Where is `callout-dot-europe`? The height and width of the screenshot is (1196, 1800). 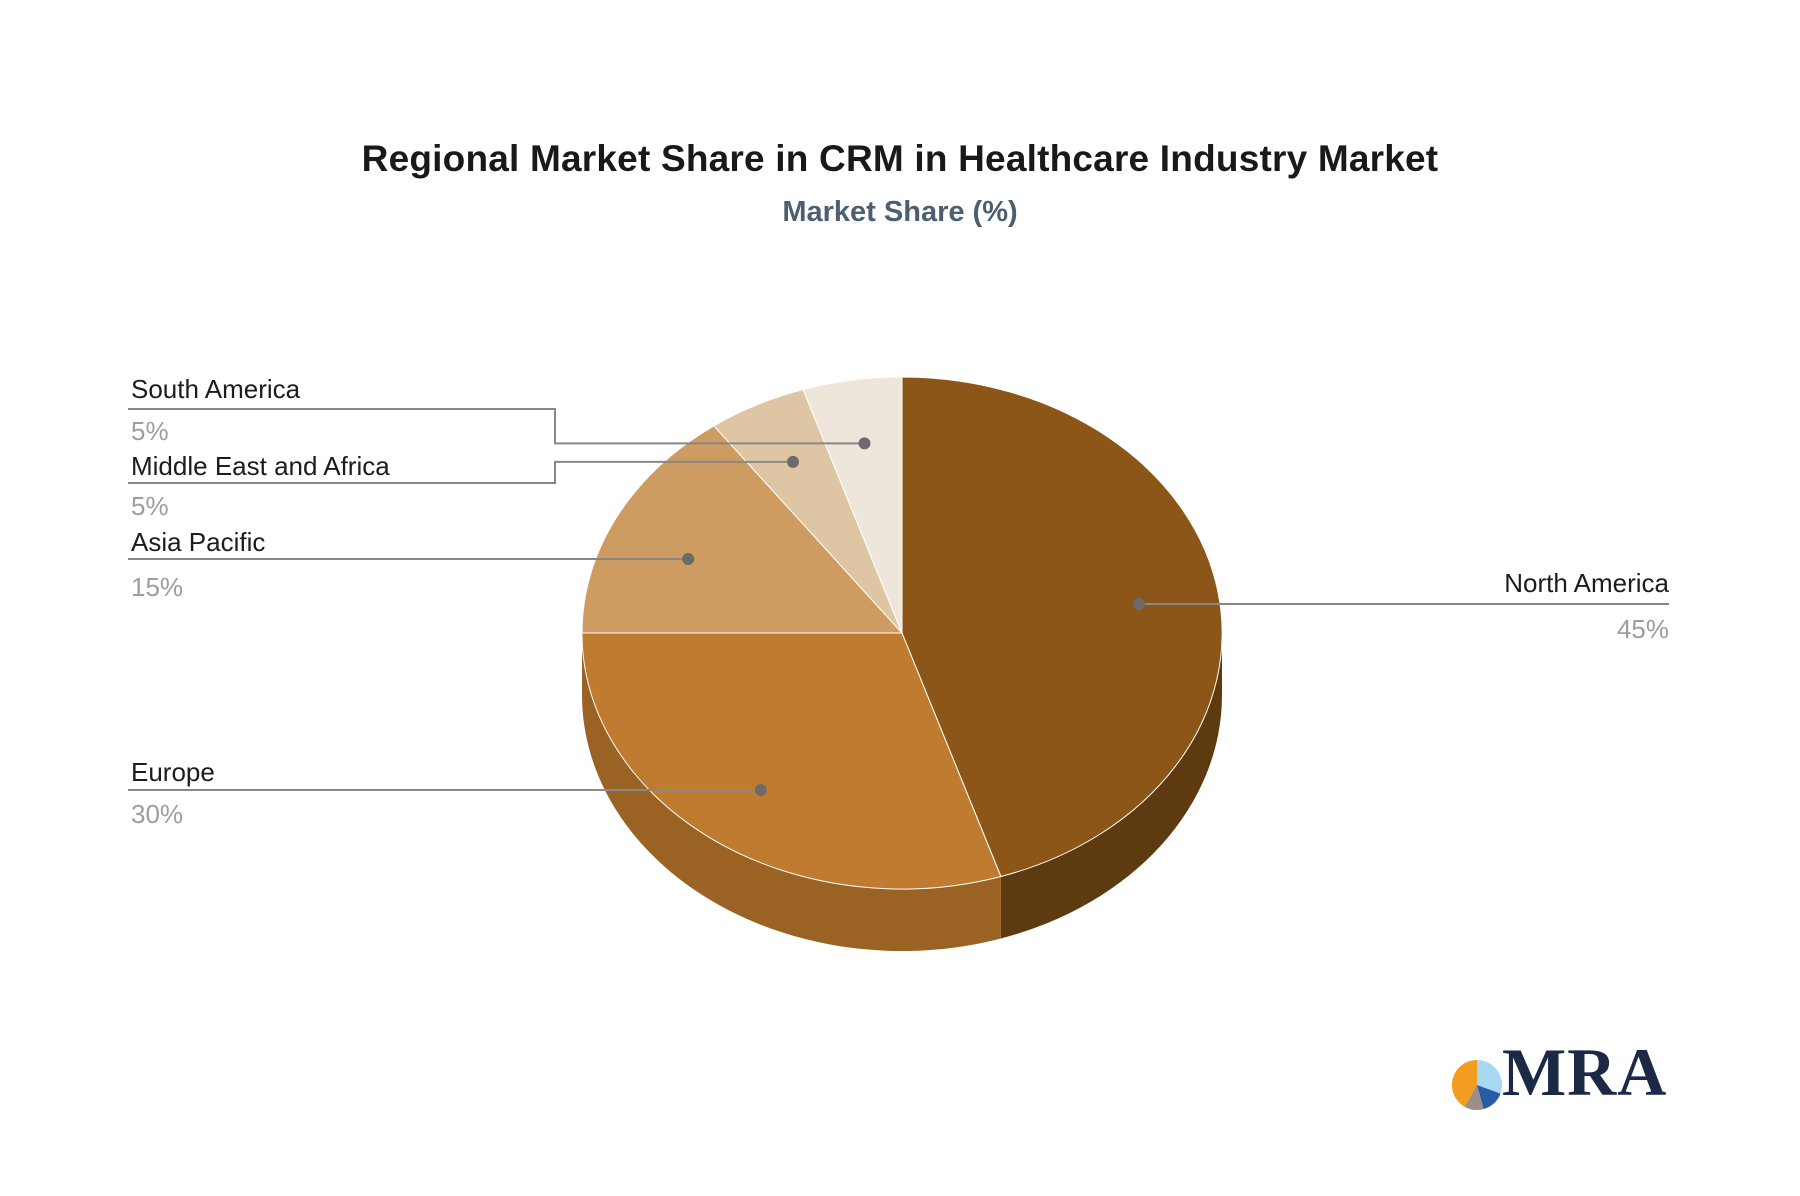 callout-dot-europe is located at coordinates (760, 790).